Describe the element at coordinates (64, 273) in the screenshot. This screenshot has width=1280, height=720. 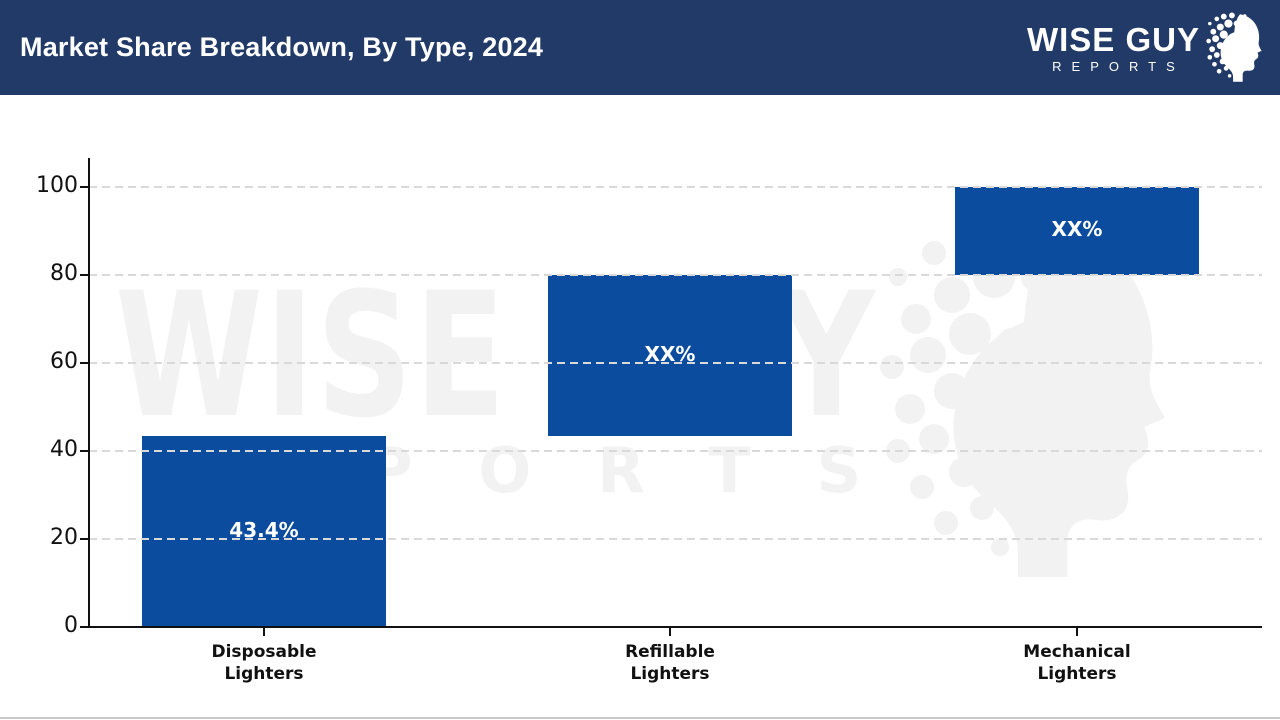
I see `y-tick-label: 80` at that location.